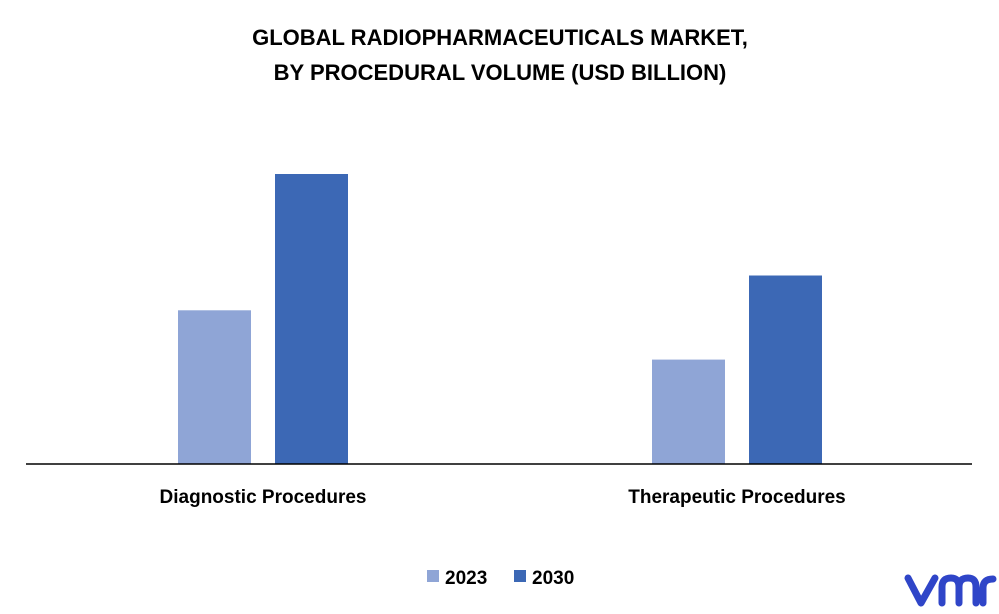 This screenshot has height=614, width=999. What do you see at coordinates (500, 578) in the screenshot?
I see `legend: 2023 2030` at bounding box center [500, 578].